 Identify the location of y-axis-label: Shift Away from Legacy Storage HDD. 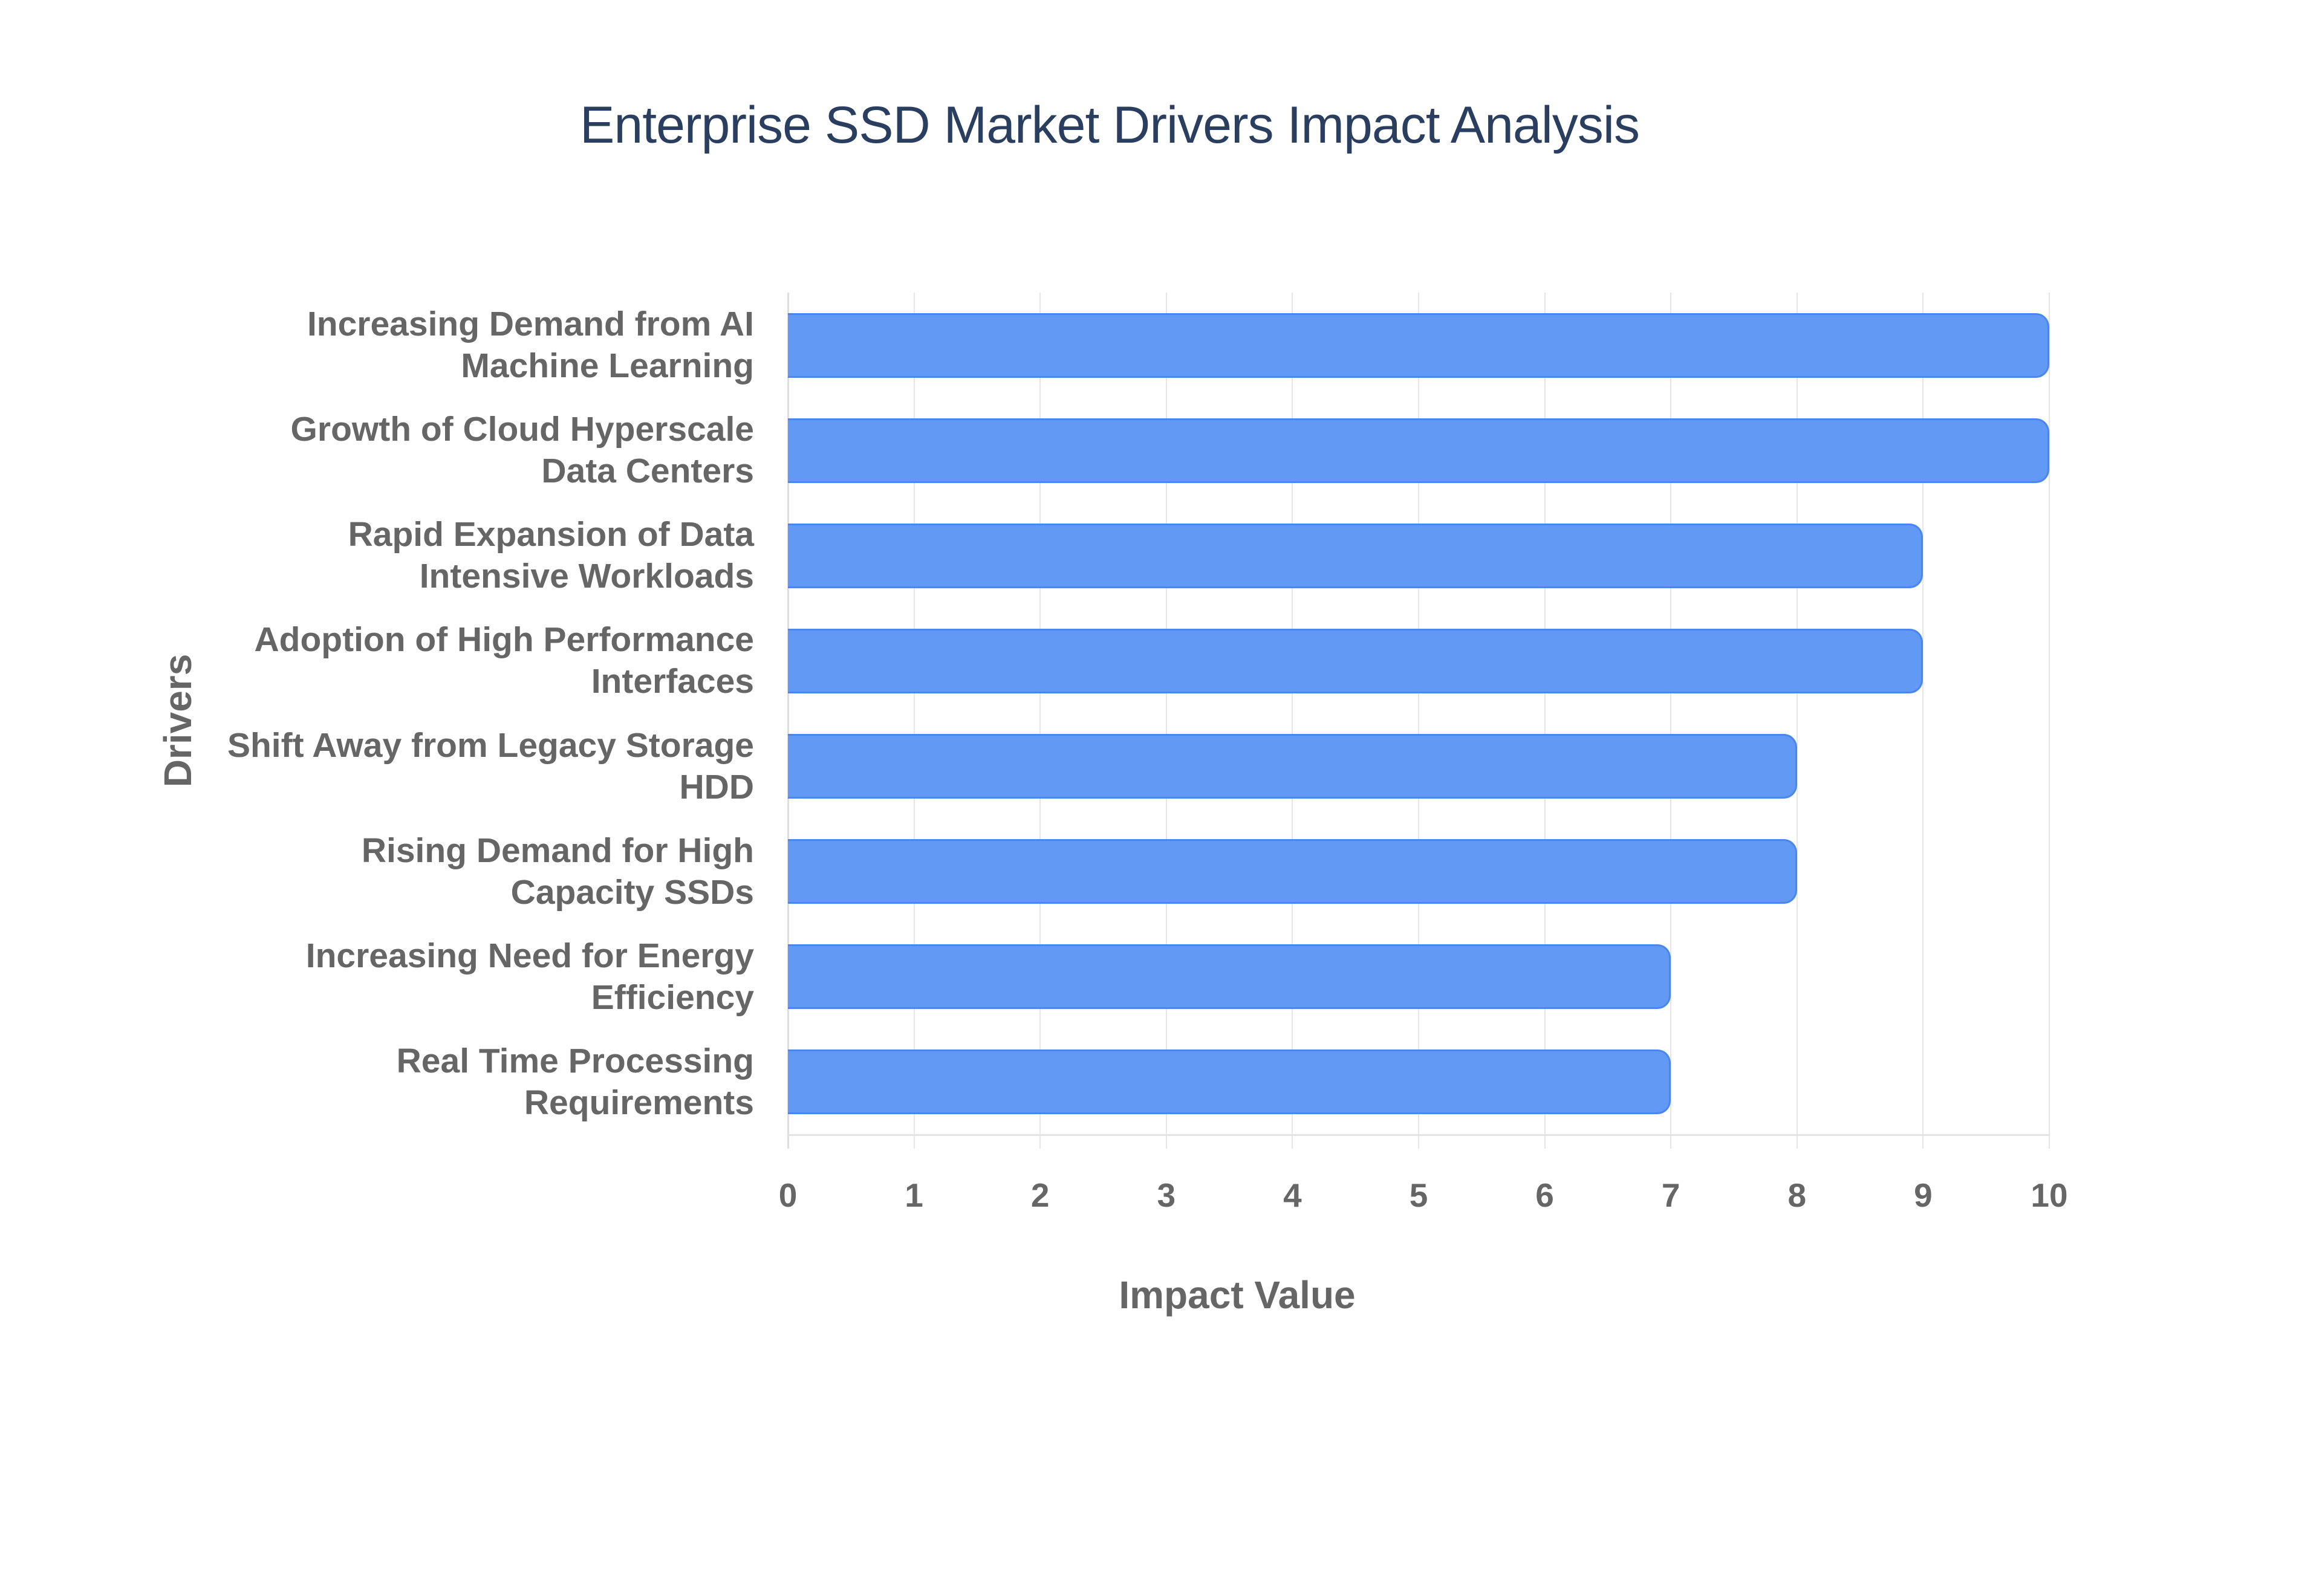
(421, 766).